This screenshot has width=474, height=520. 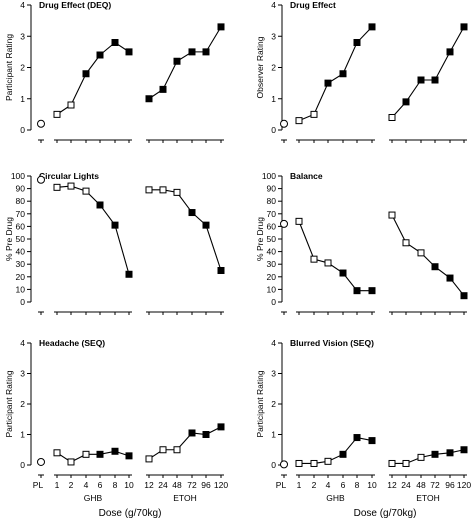 What do you see at coordinates (18, 176) in the screenshot?
I see `y-tick-label: 100` at bounding box center [18, 176].